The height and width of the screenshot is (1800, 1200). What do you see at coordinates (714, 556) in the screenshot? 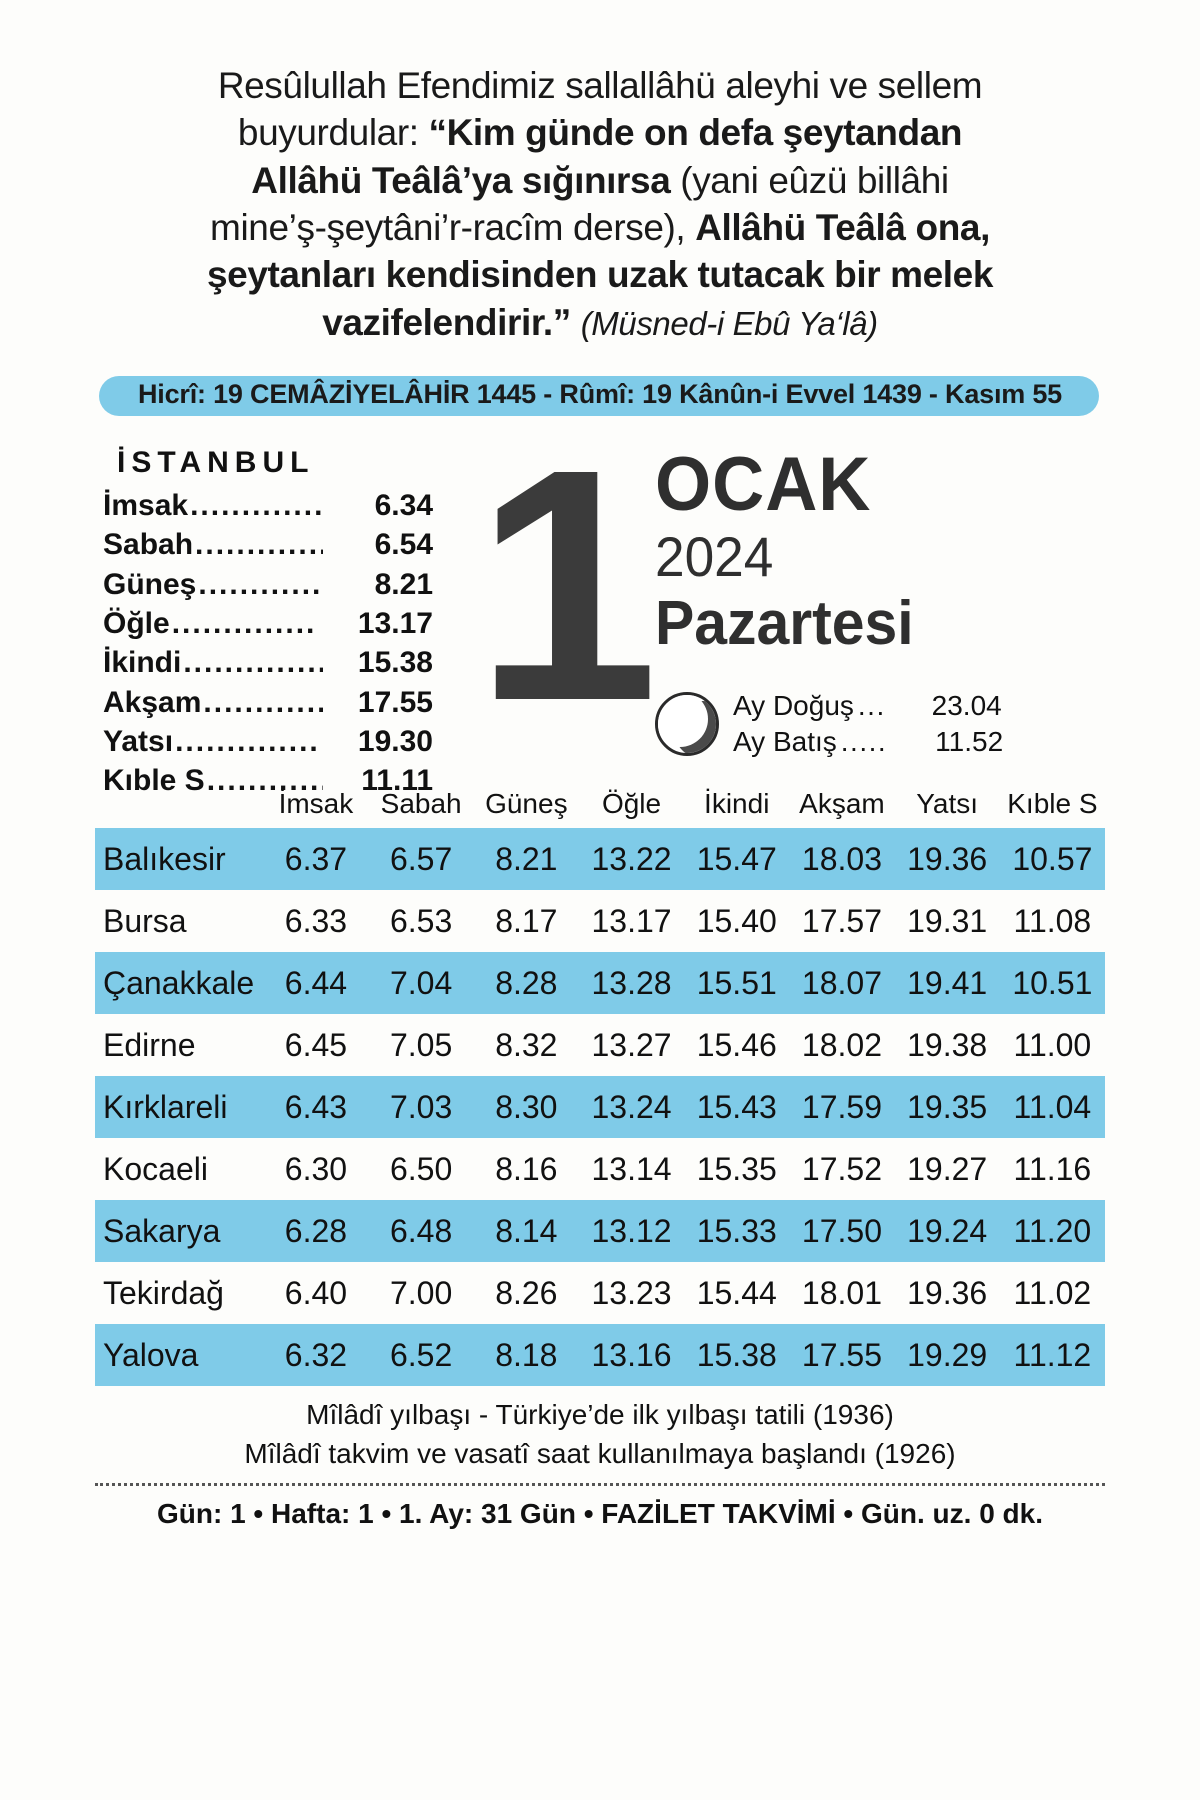
I see `year-number: 2024` at bounding box center [714, 556].